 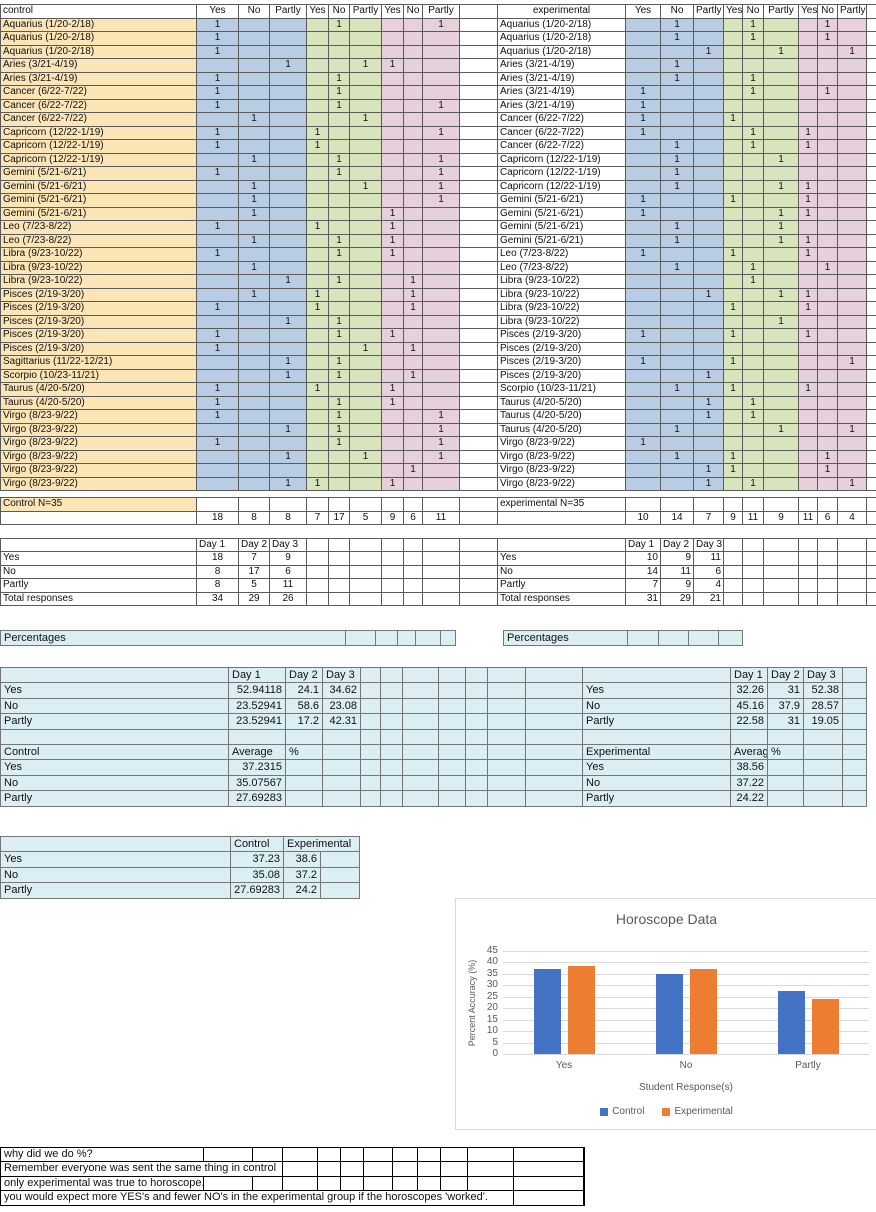 What do you see at coordinates (254, 599) in the screenshot?
I see `summary-value-cell: 29` at bounding box center [254, 599].